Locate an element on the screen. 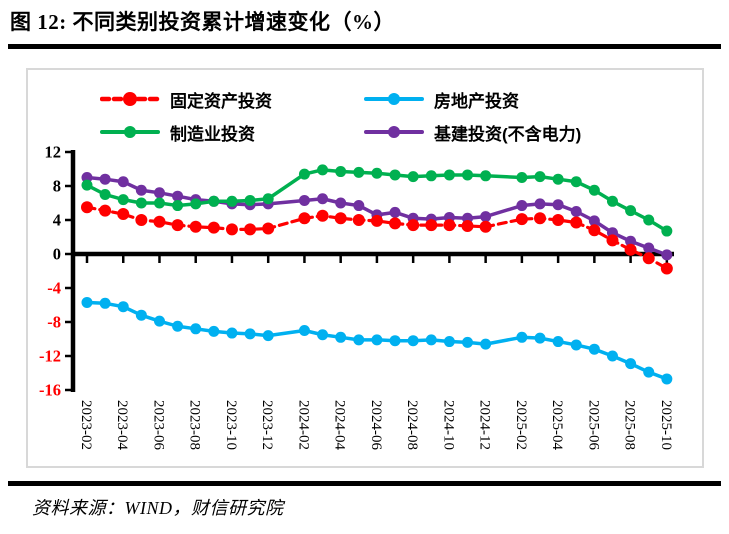 This screenshot has width=729, height=534. x-axis-label: 2024-08 is located at coordinates (412, 425).